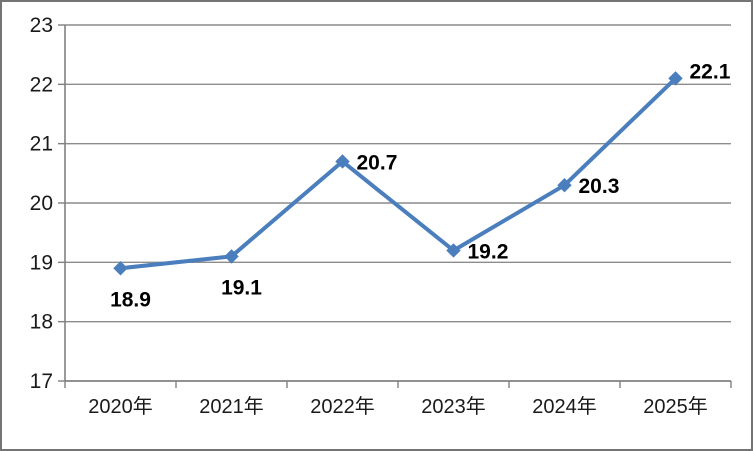  I want to click on x-tick-label: 2021年, so click(231, 406).